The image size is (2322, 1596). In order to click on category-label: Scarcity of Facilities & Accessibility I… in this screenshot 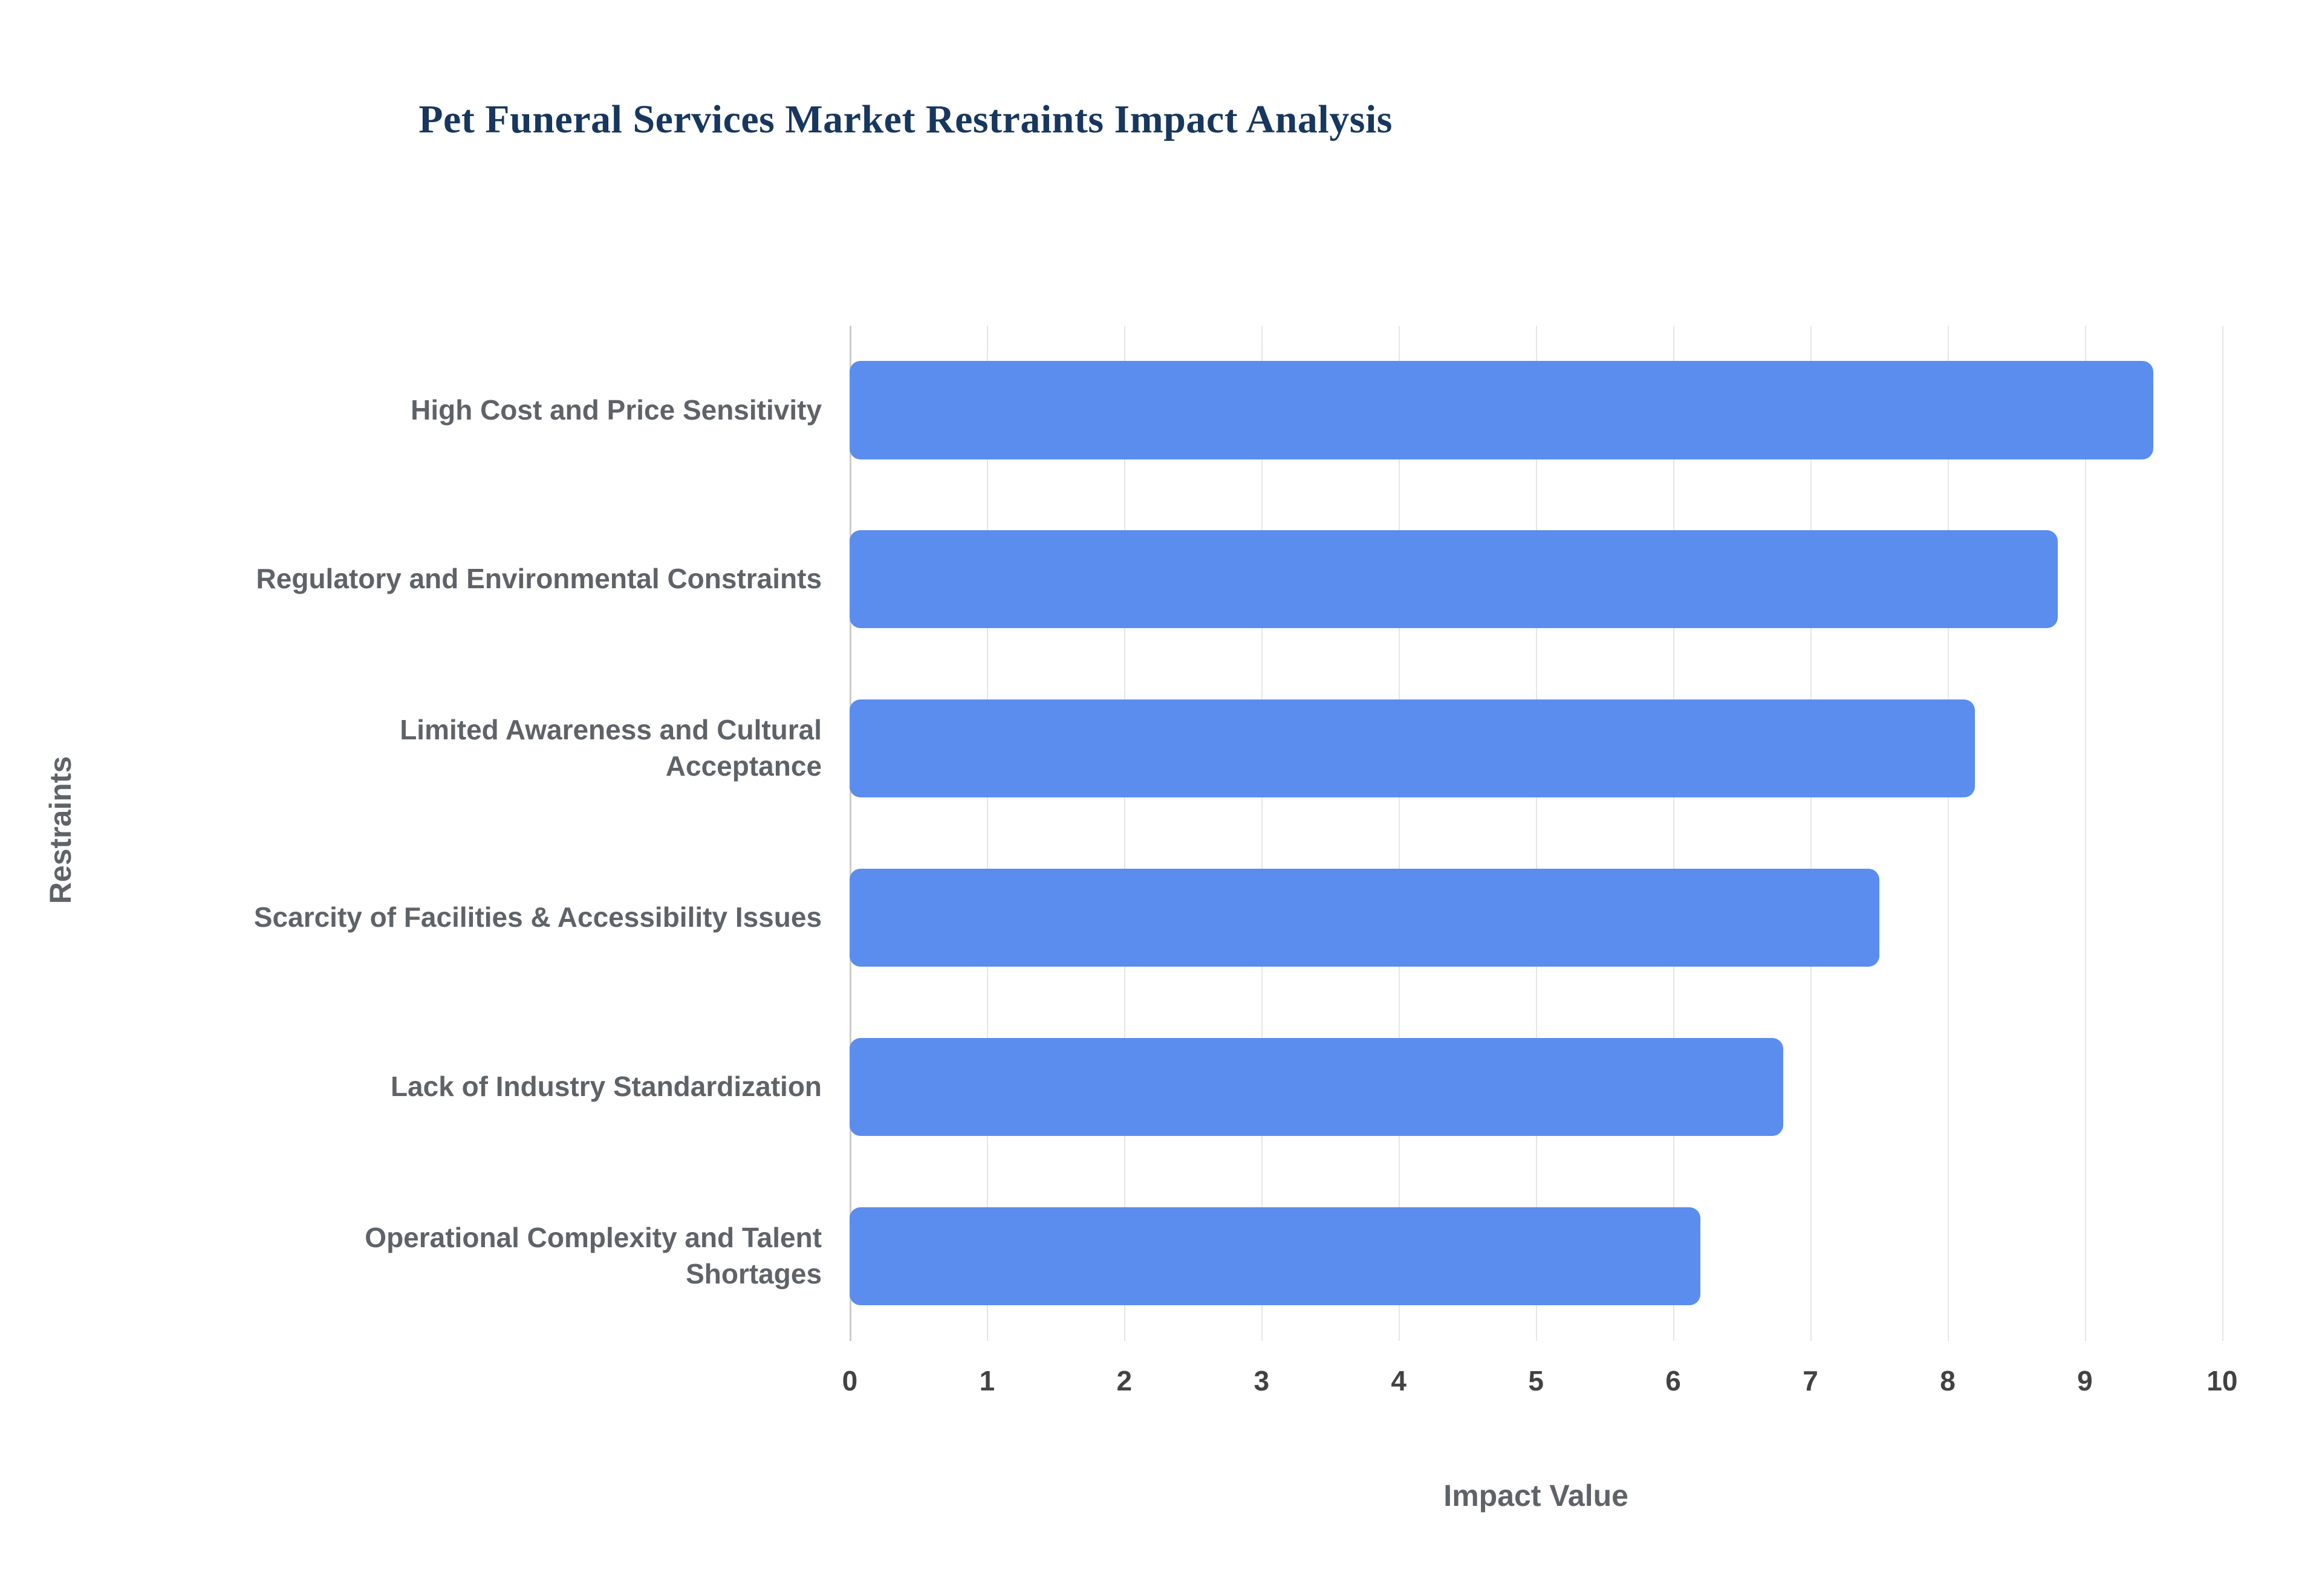, I will do `click(537, 917)`.